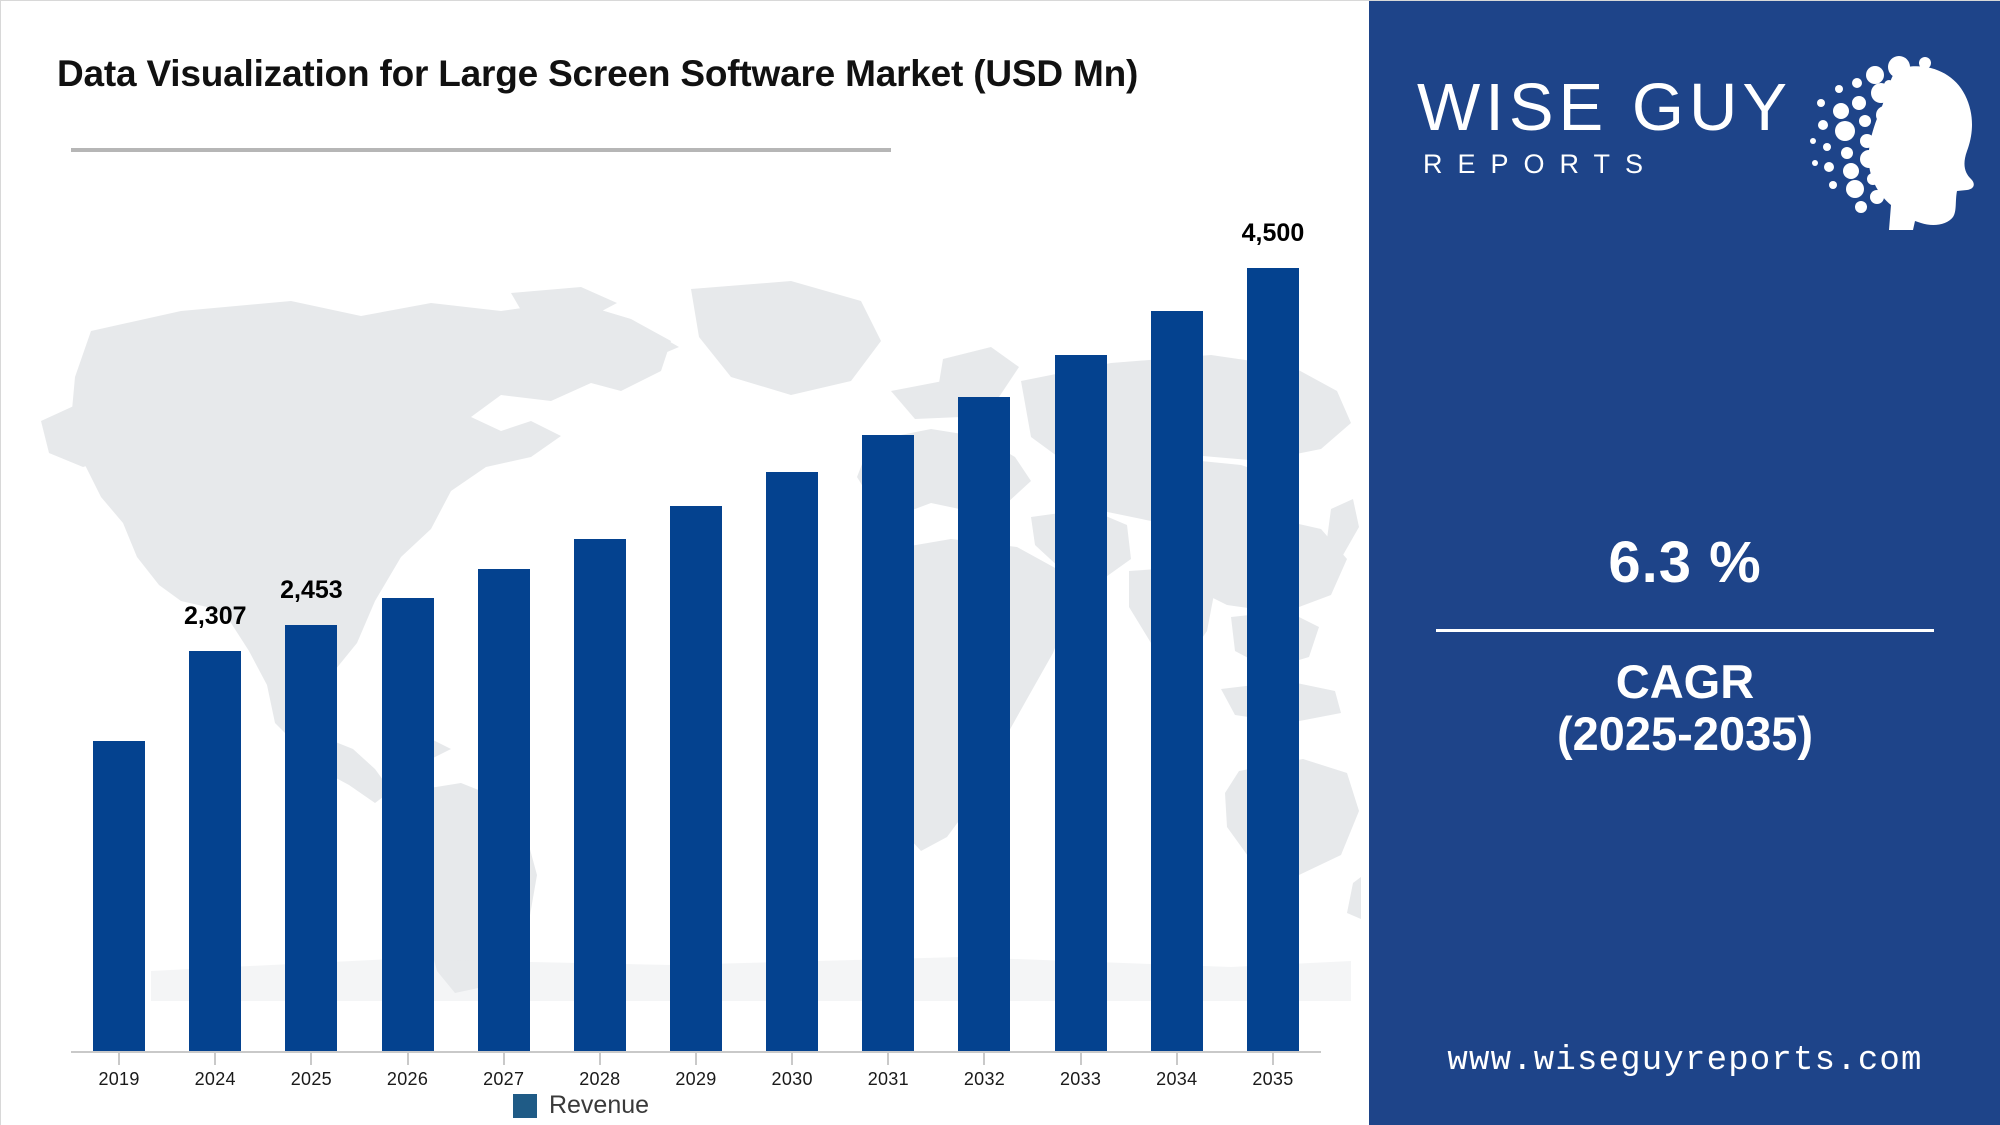 This screenshot has width=2000, height=1125. I want to click on tick-2019, so click(119, 1060).